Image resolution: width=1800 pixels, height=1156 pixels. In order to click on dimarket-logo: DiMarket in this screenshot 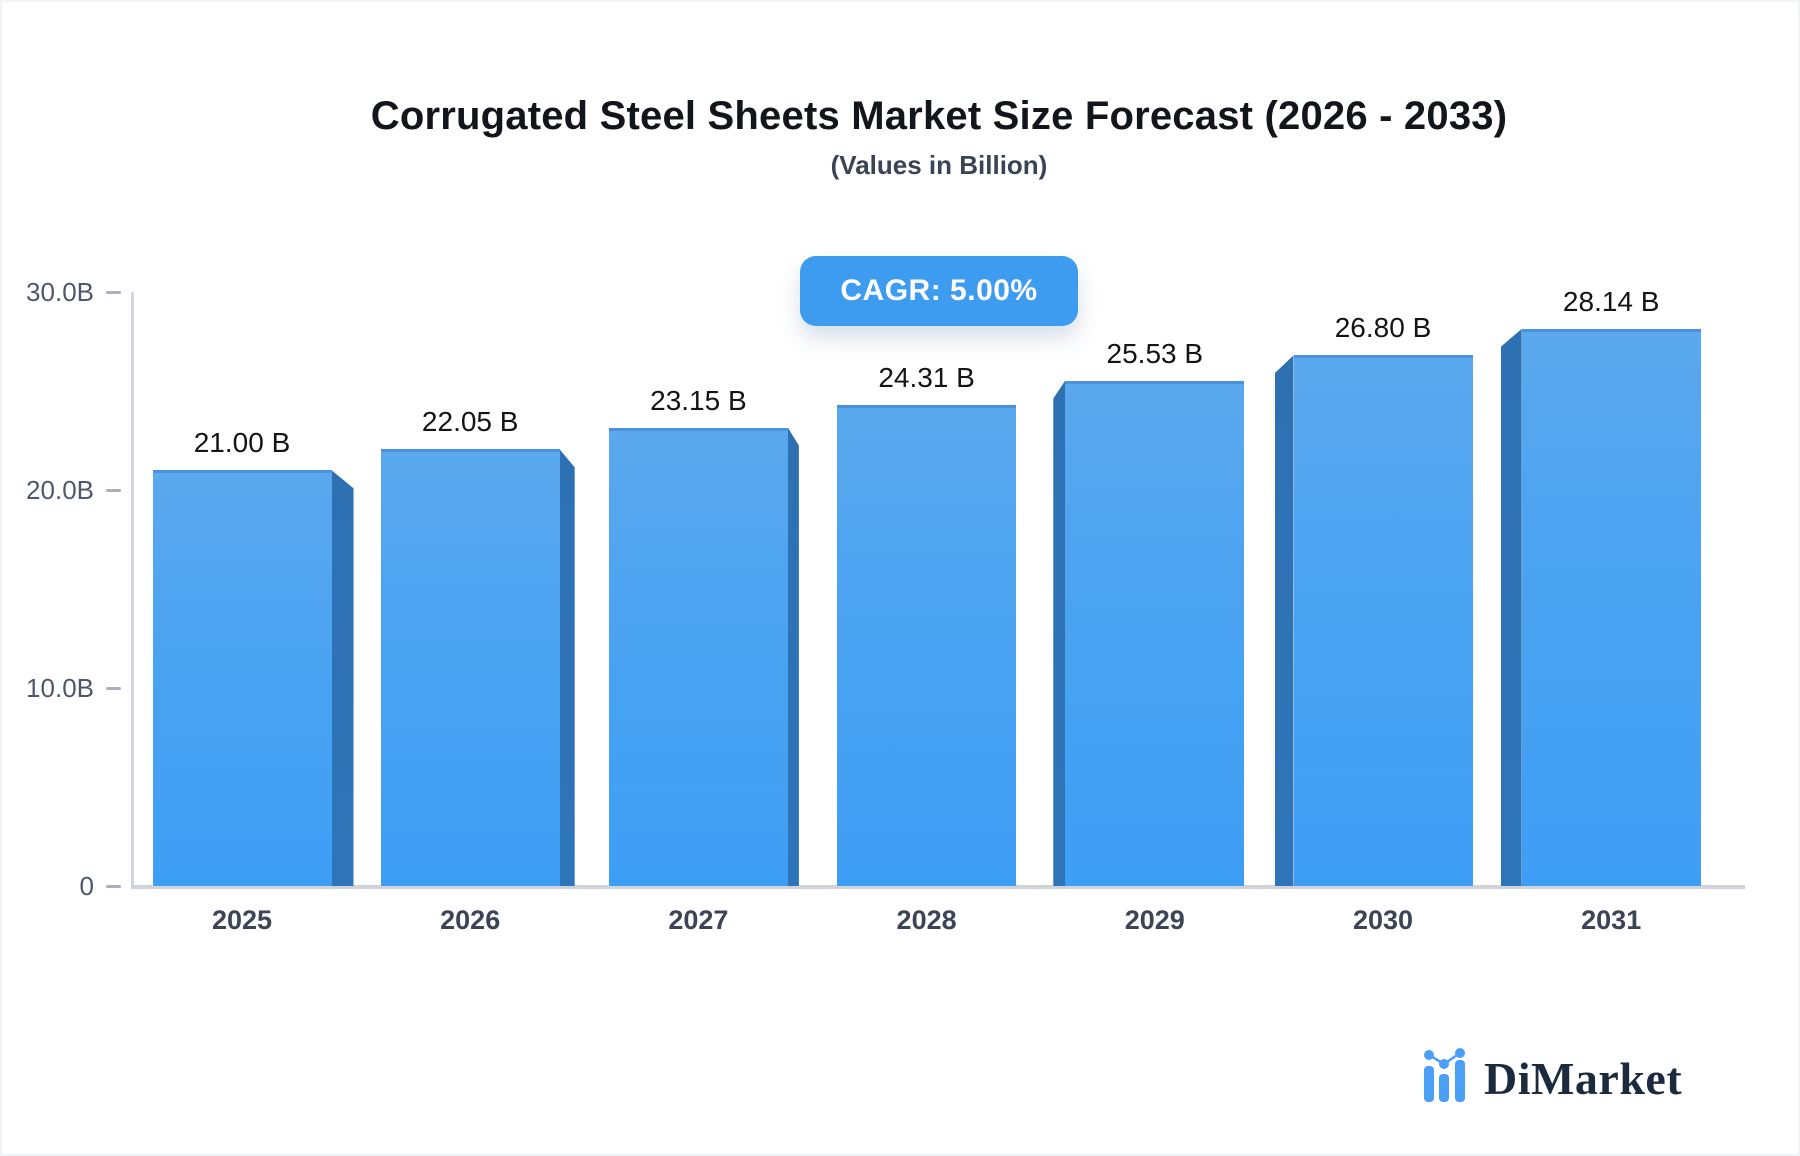, I will do `click(1552, 1070)`.